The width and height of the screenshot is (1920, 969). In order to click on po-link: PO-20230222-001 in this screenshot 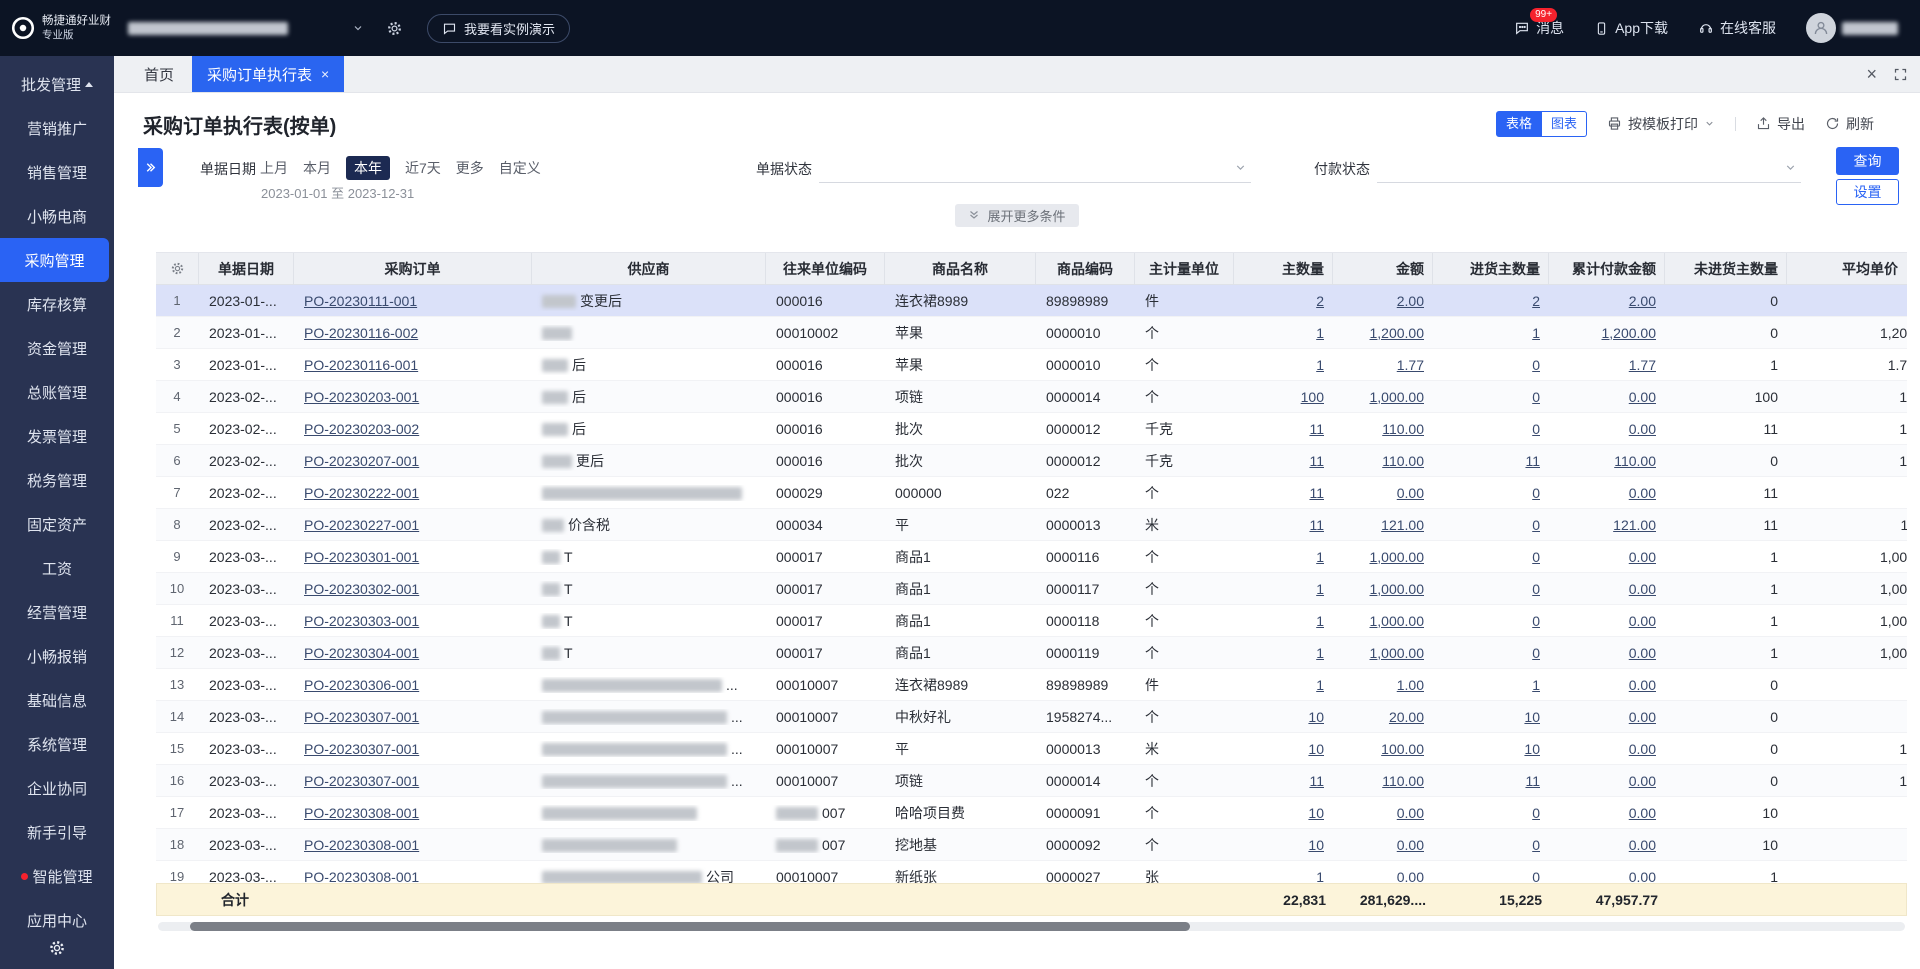, I will do `click(362, 492)`.